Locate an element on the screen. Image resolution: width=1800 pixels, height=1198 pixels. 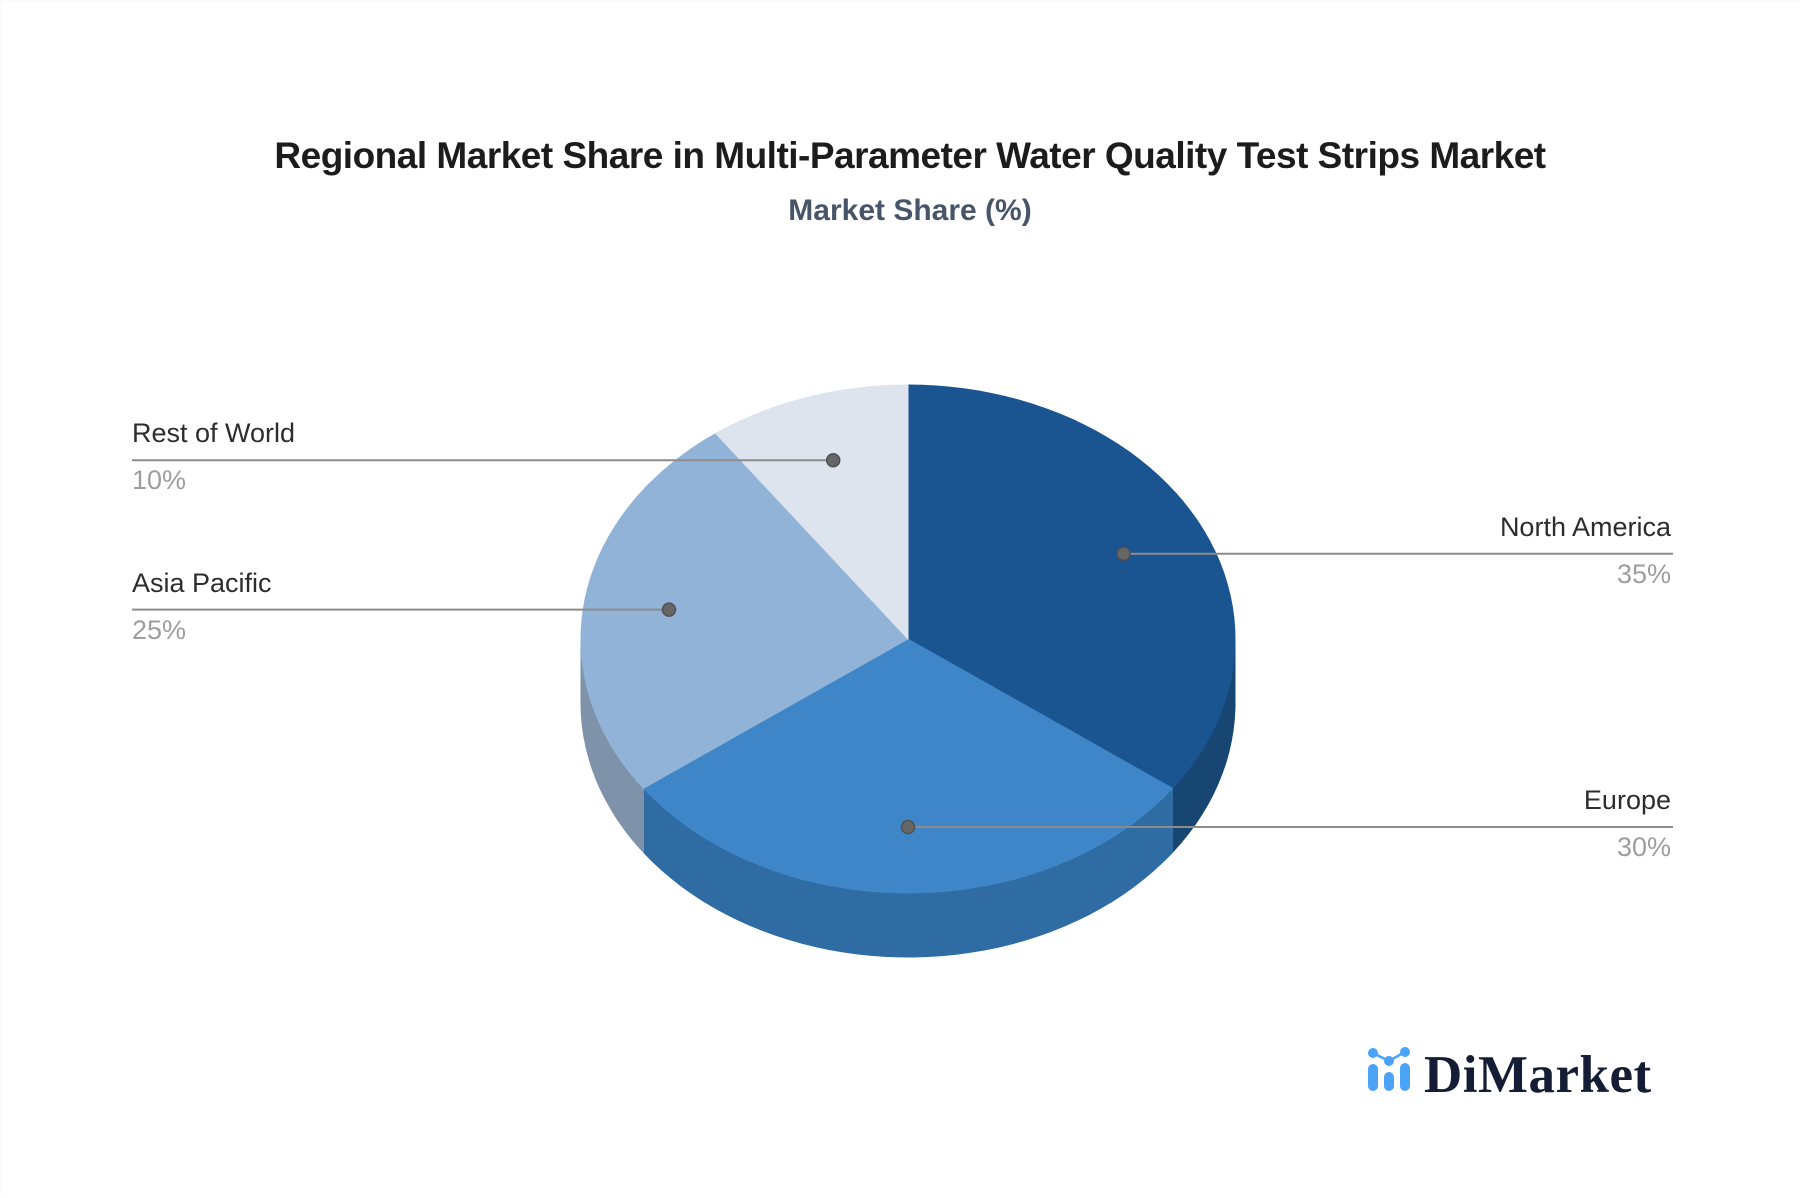
slice-percent: 35% is located at coordinates (1643, 573).